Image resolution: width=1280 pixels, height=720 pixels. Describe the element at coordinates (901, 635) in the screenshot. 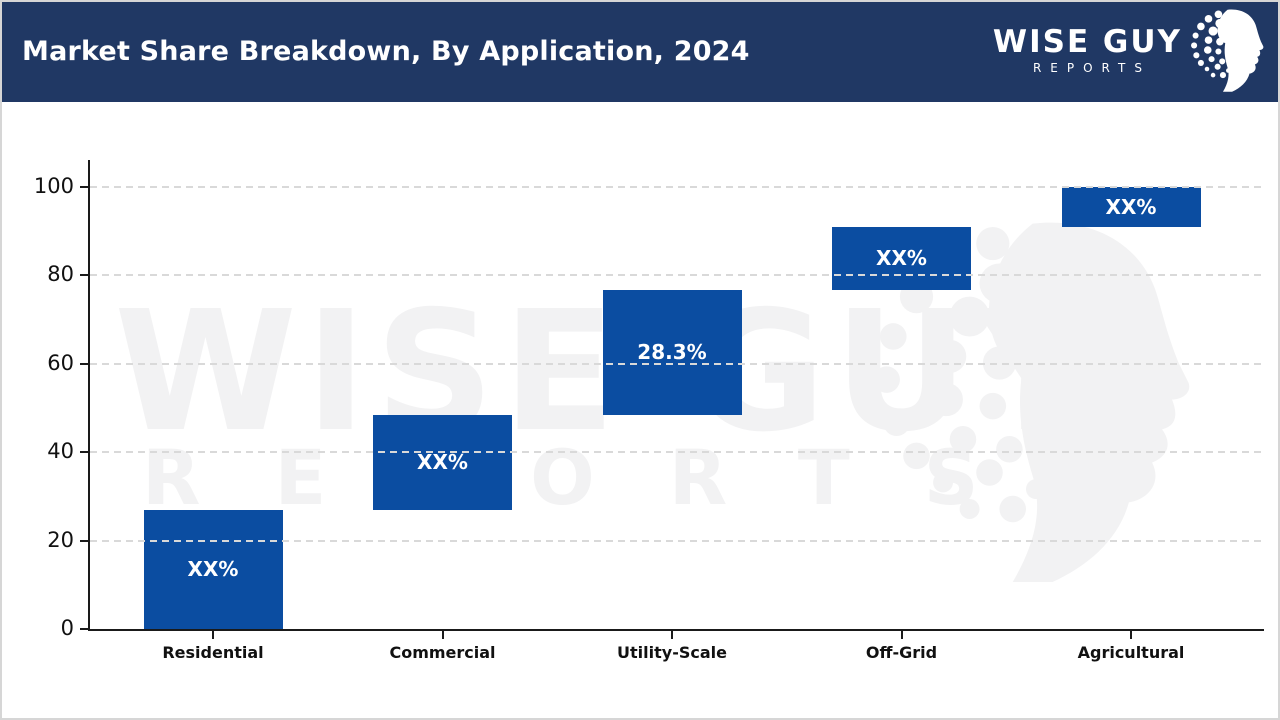

I see `x-tick-off-grid` at that location.